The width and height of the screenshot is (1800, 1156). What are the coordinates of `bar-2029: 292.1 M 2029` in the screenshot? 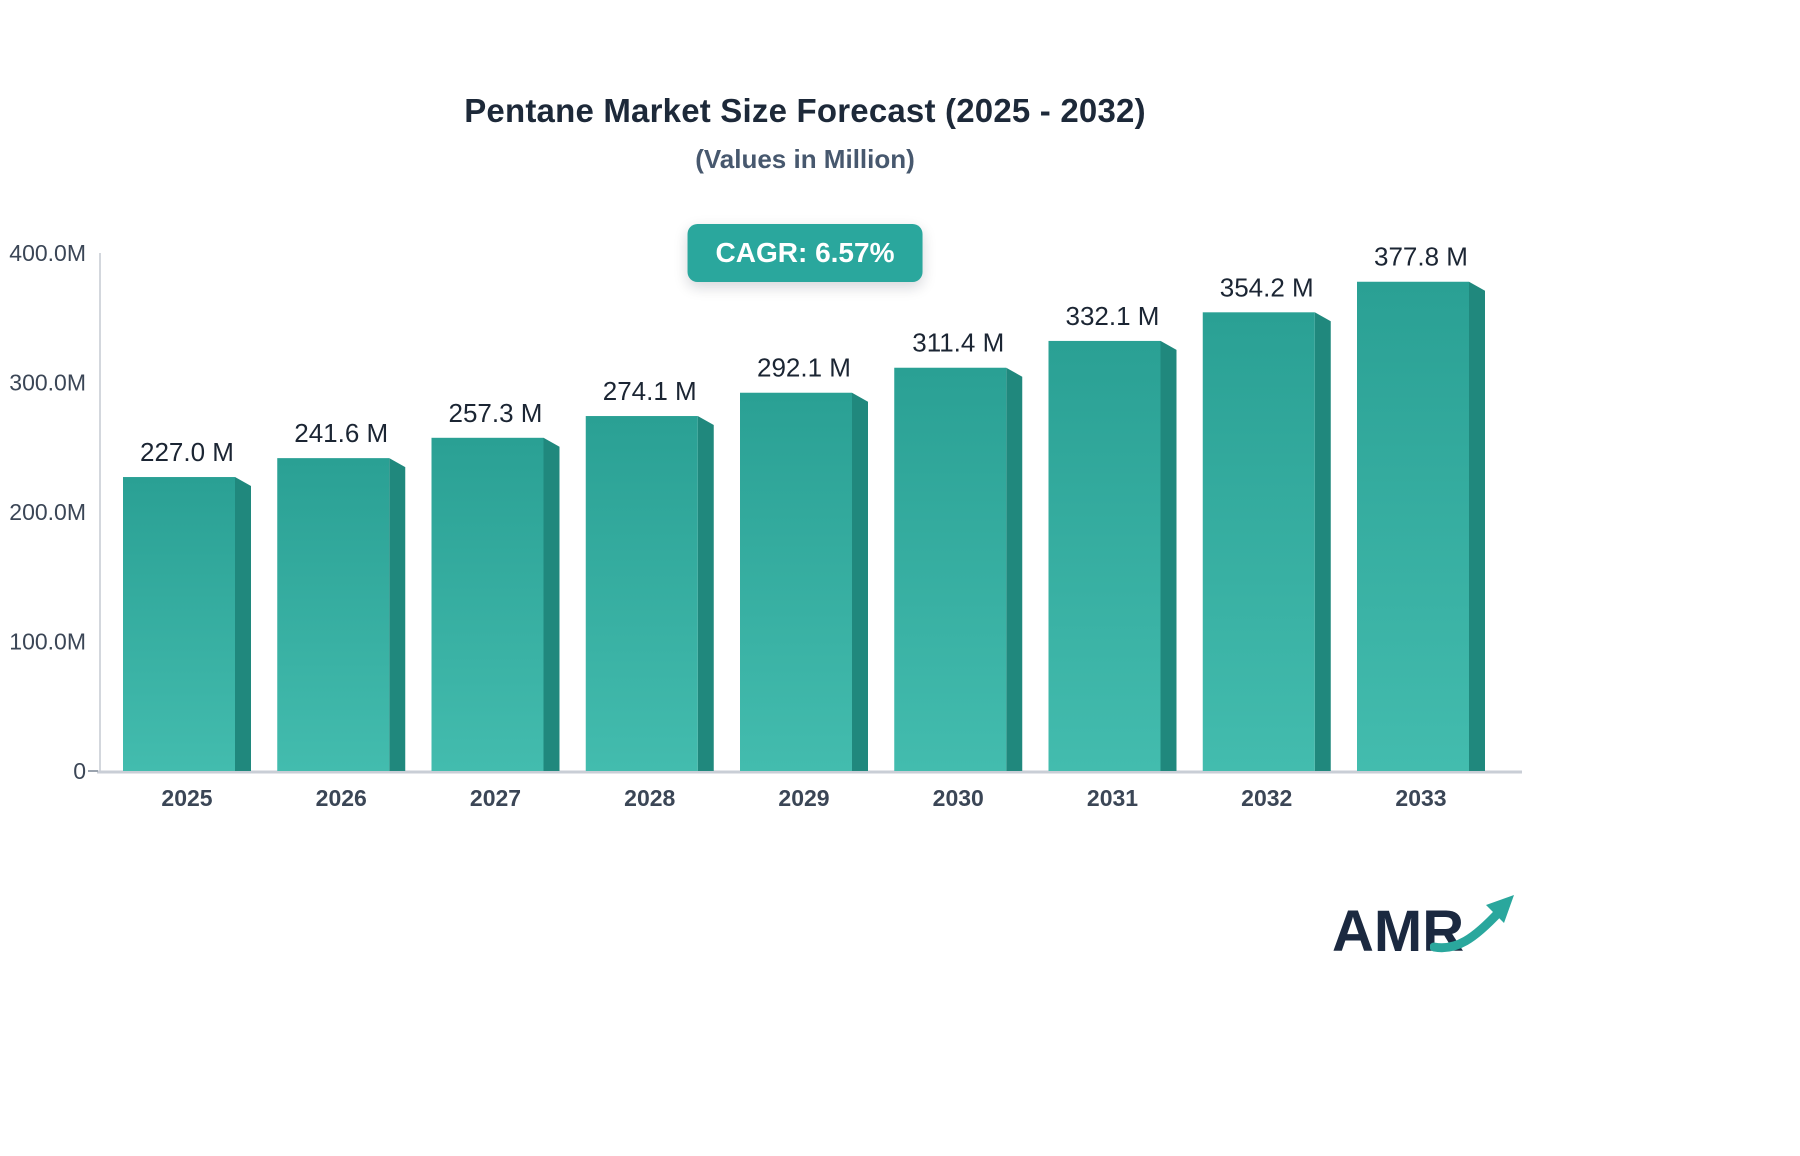 It's located at (804, 582).